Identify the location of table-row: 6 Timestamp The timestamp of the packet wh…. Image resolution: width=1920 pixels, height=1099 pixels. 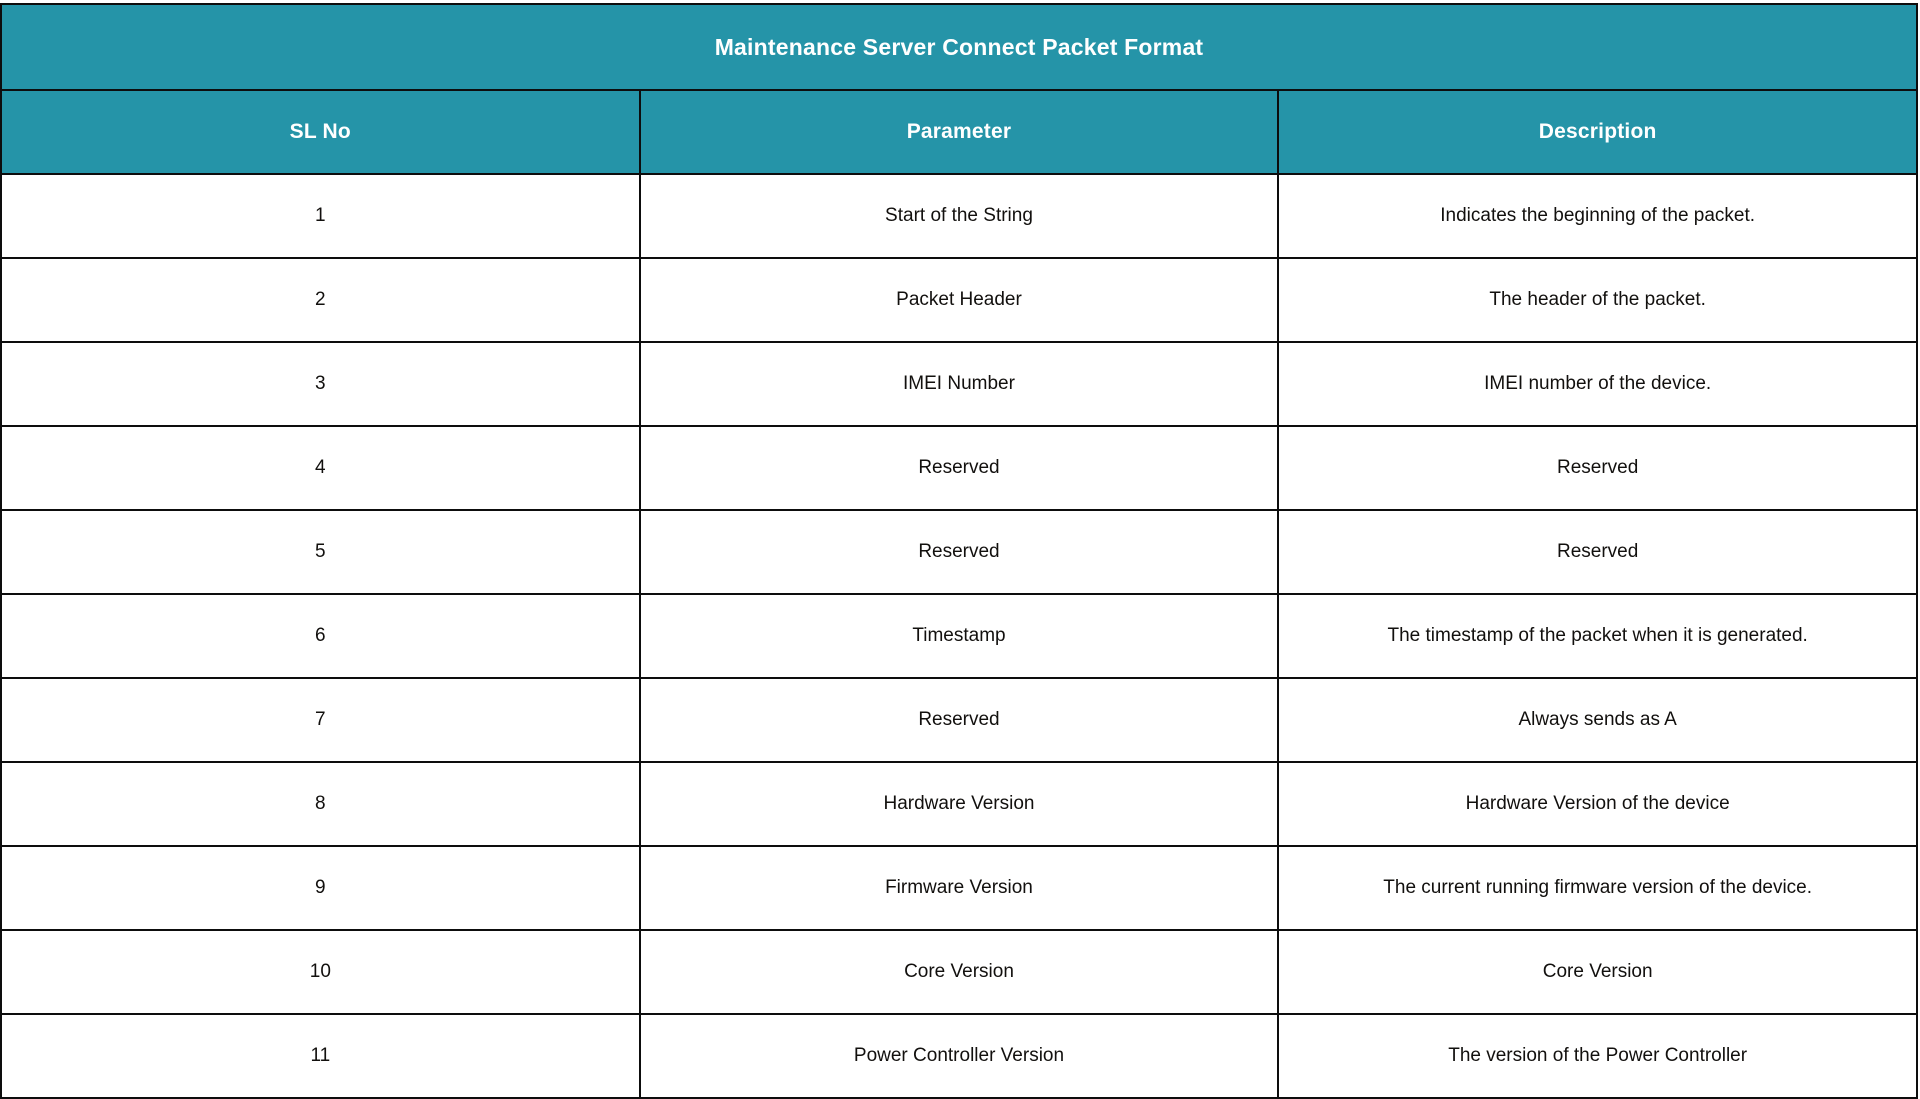
(959, 636).